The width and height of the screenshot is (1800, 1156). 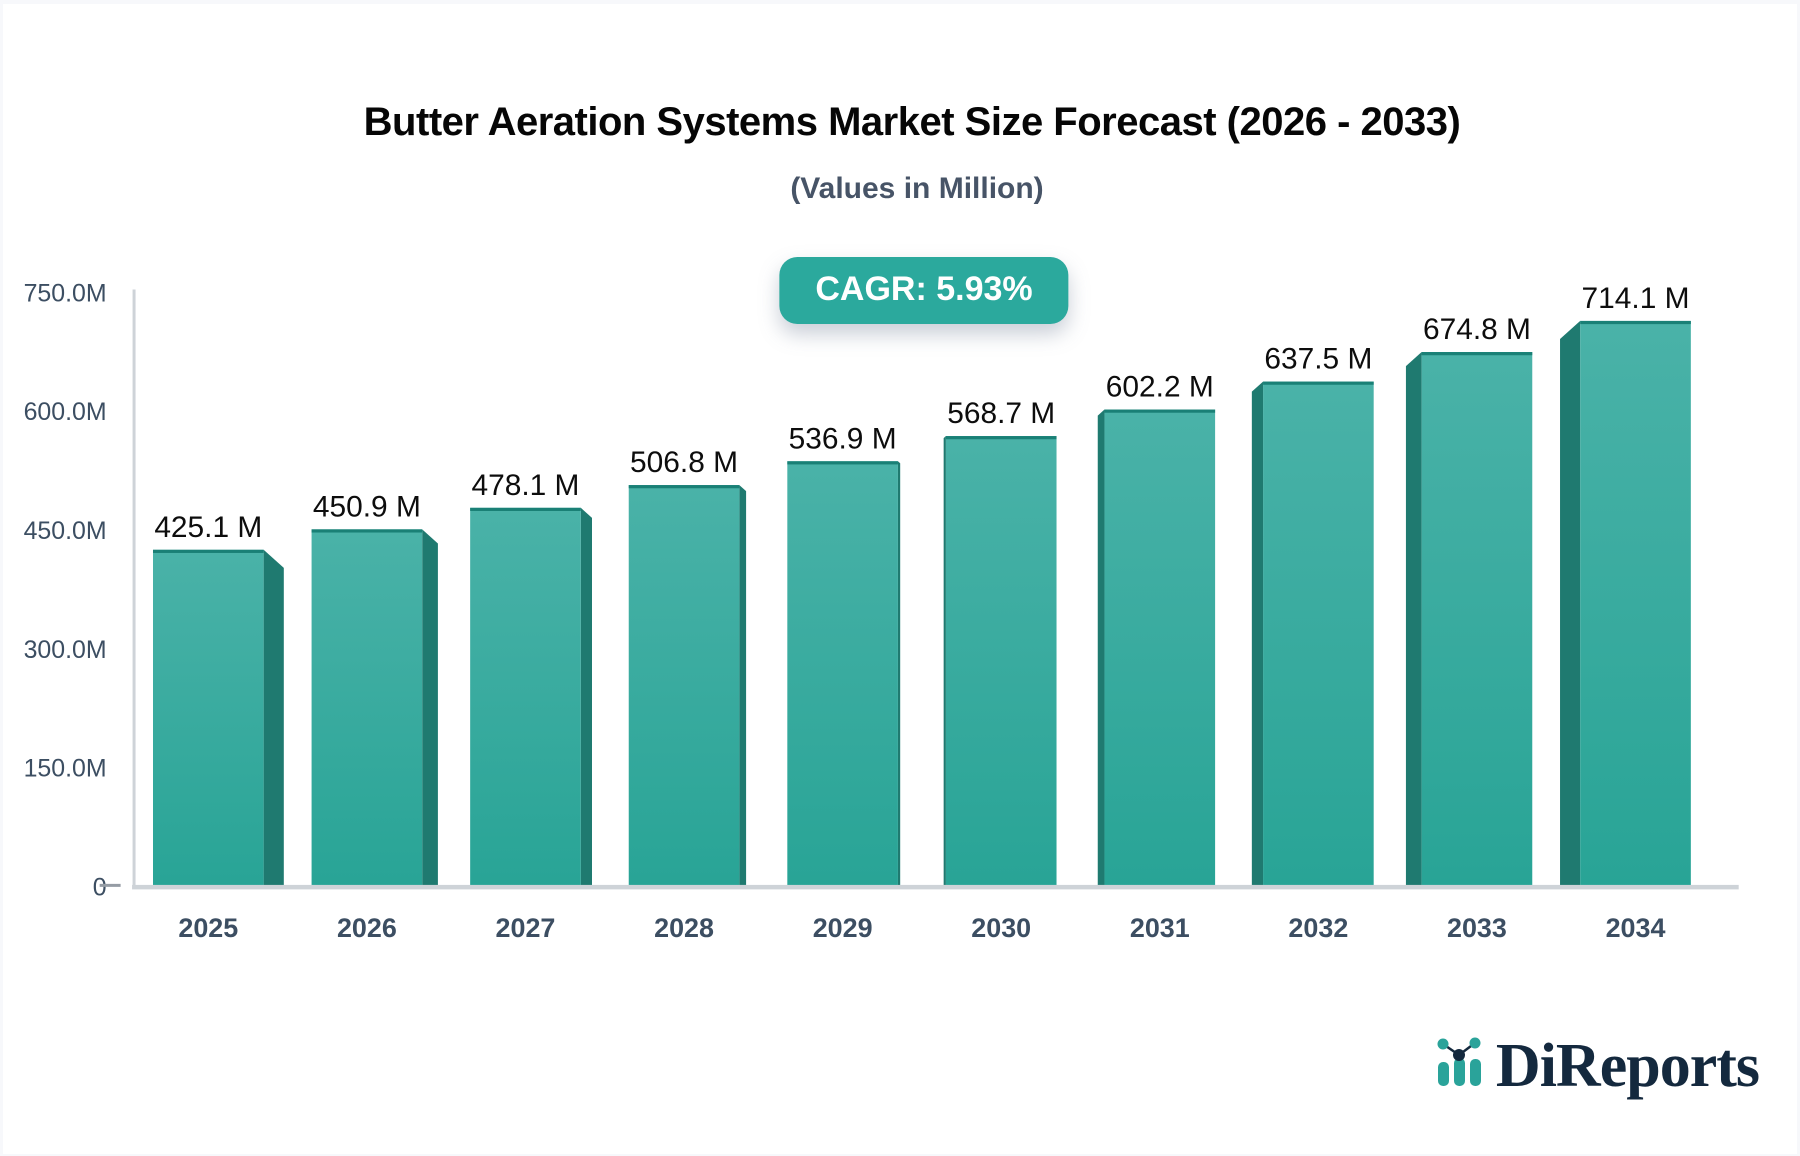 What do you see at coordinates (1001, 413) in the screenshot?
I see `bar-value-label: 568.7 M` at bounding box center [1001, 413].